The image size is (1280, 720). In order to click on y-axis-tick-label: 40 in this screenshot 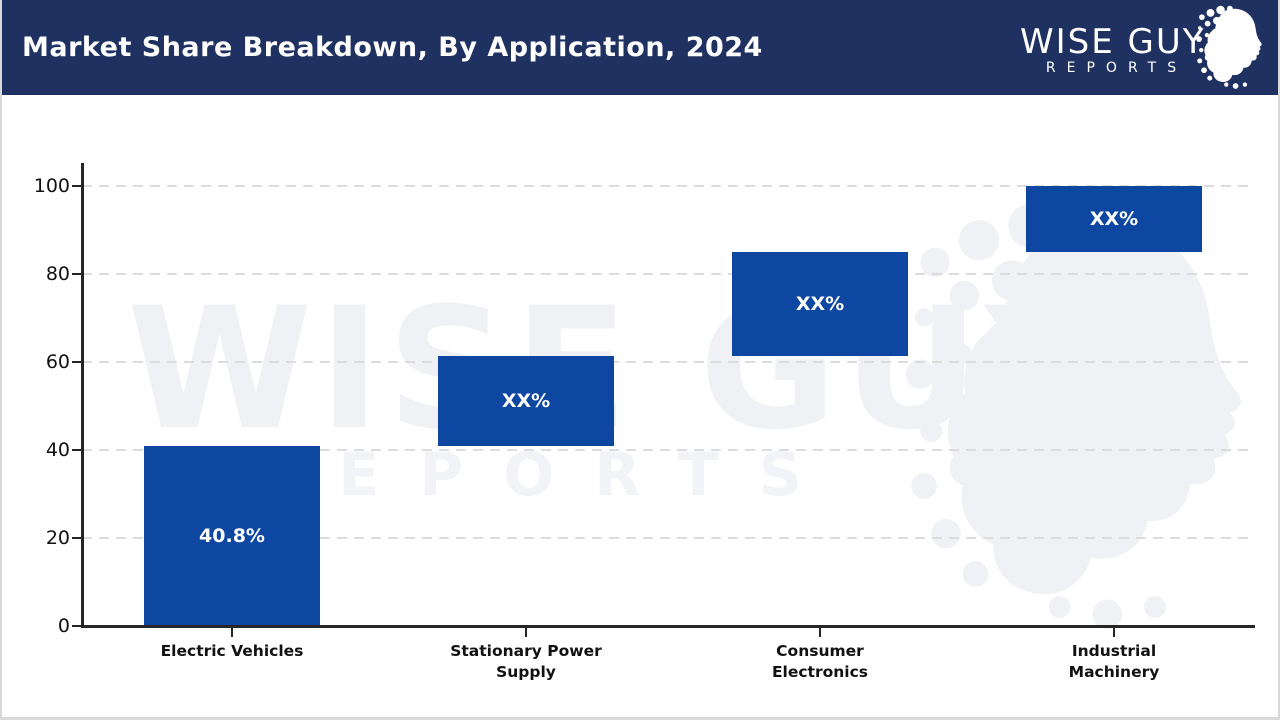, I will do `click(57, 449)`.